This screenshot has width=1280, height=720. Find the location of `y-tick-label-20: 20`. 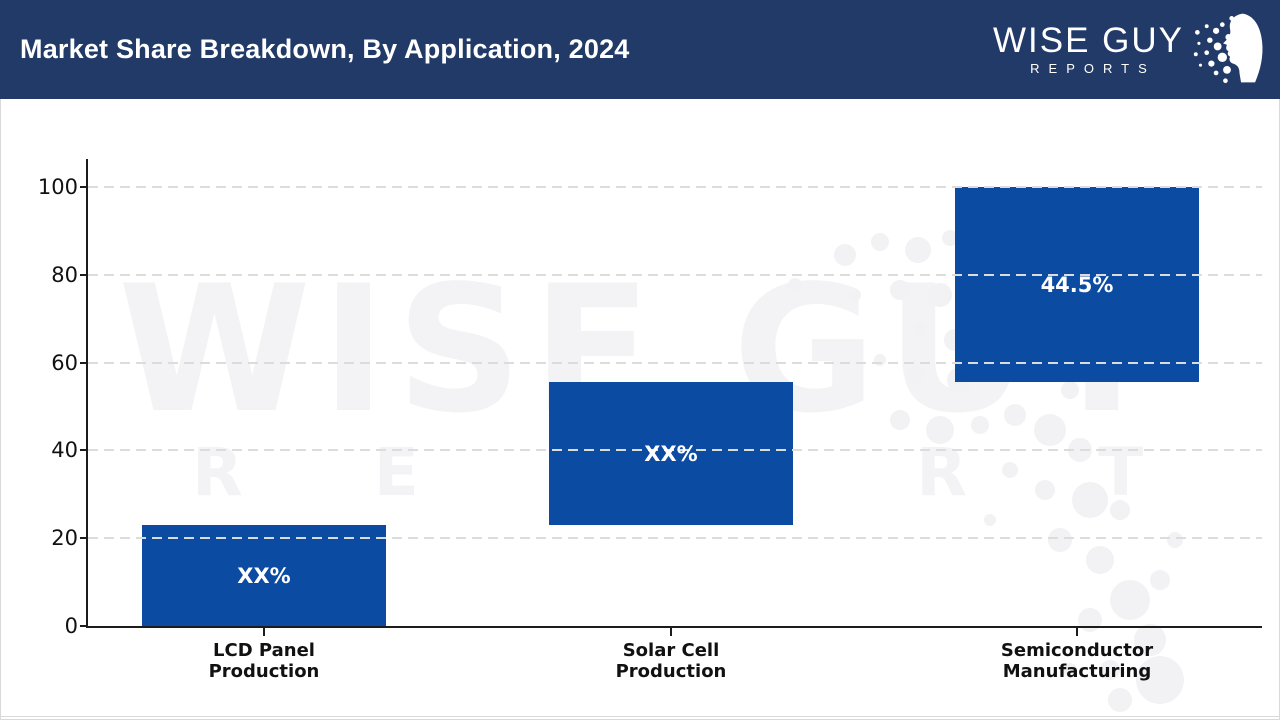

y-tick-label-20: 20 is located at coordinates (64, 538).